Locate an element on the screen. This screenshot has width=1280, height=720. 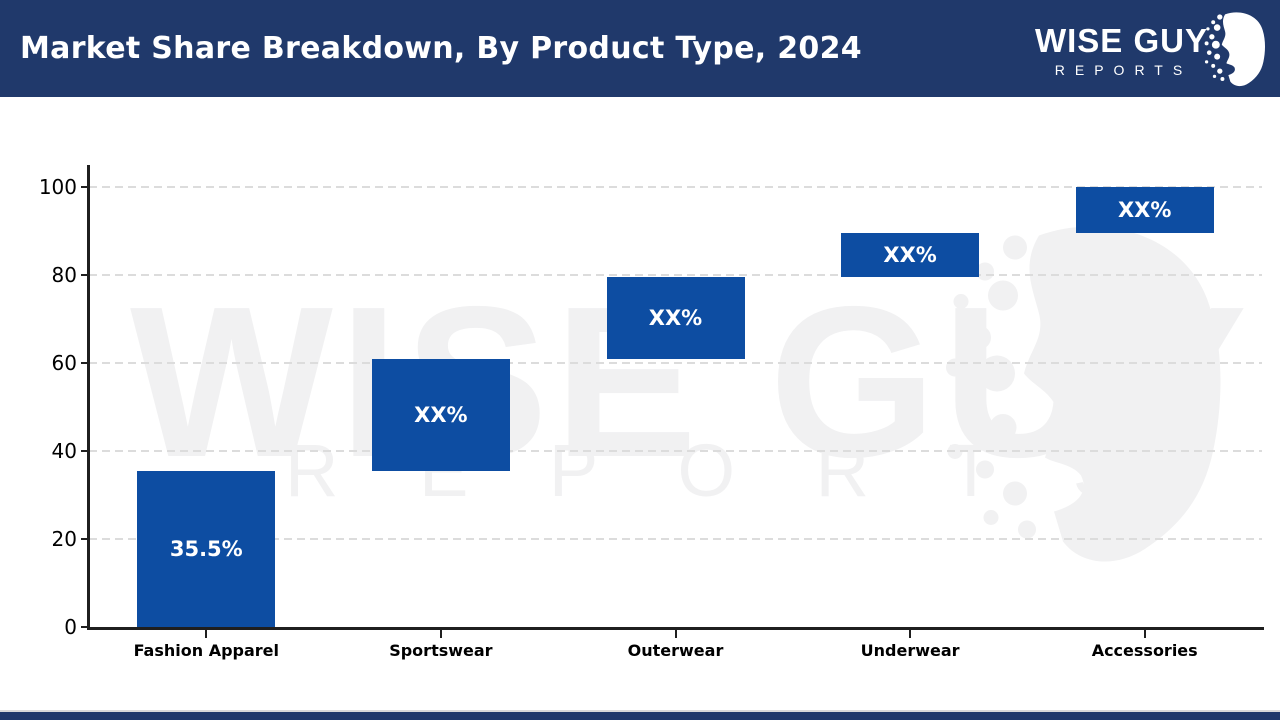
x-tick-fashion-apparel is located at coordinates (206, 634).